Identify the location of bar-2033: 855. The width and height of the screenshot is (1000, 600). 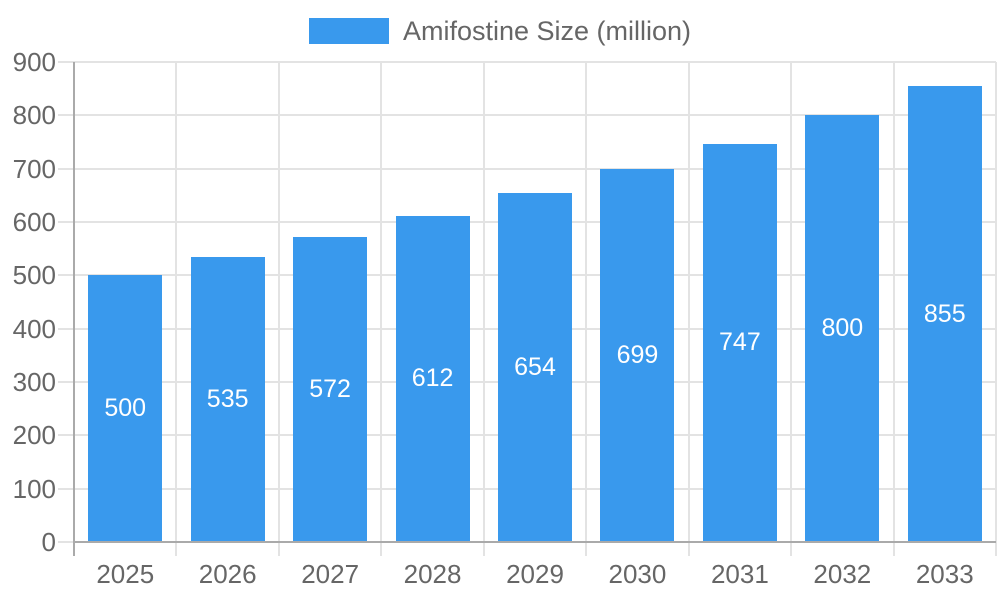
(944, 314).